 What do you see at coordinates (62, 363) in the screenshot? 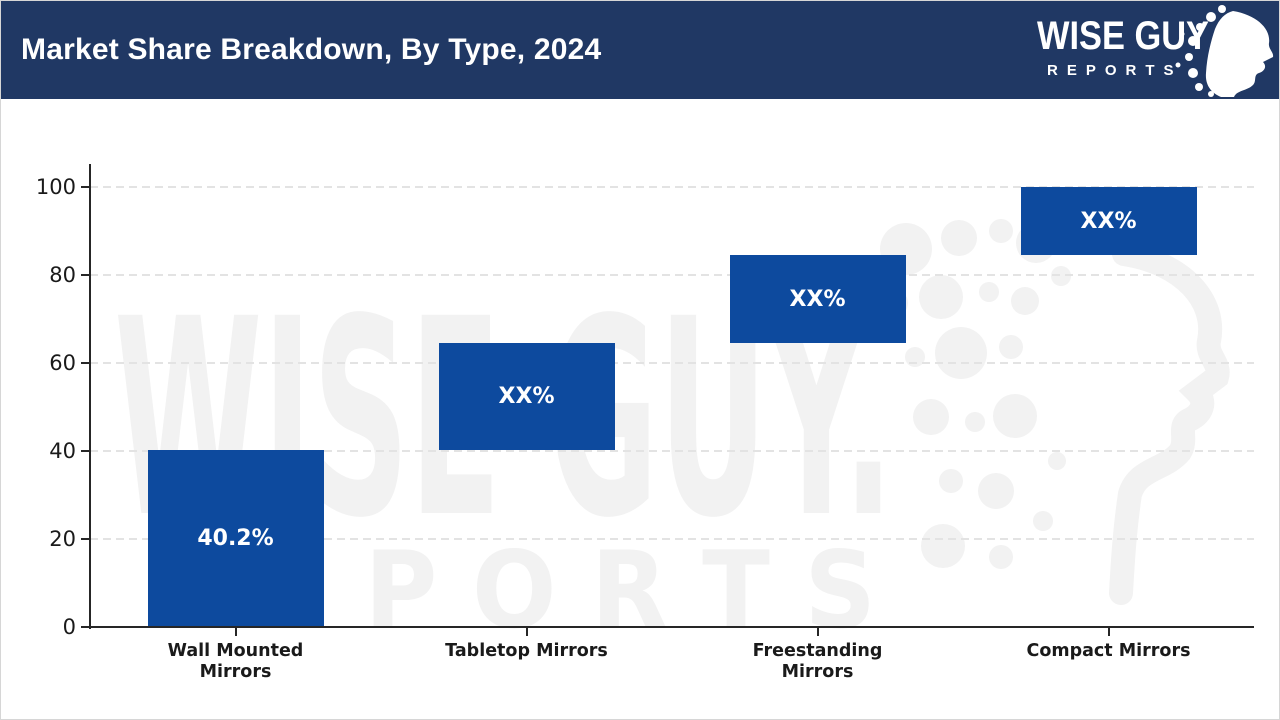
I see `y-axis-tick-label: 60` at bounding box center [62, 363].